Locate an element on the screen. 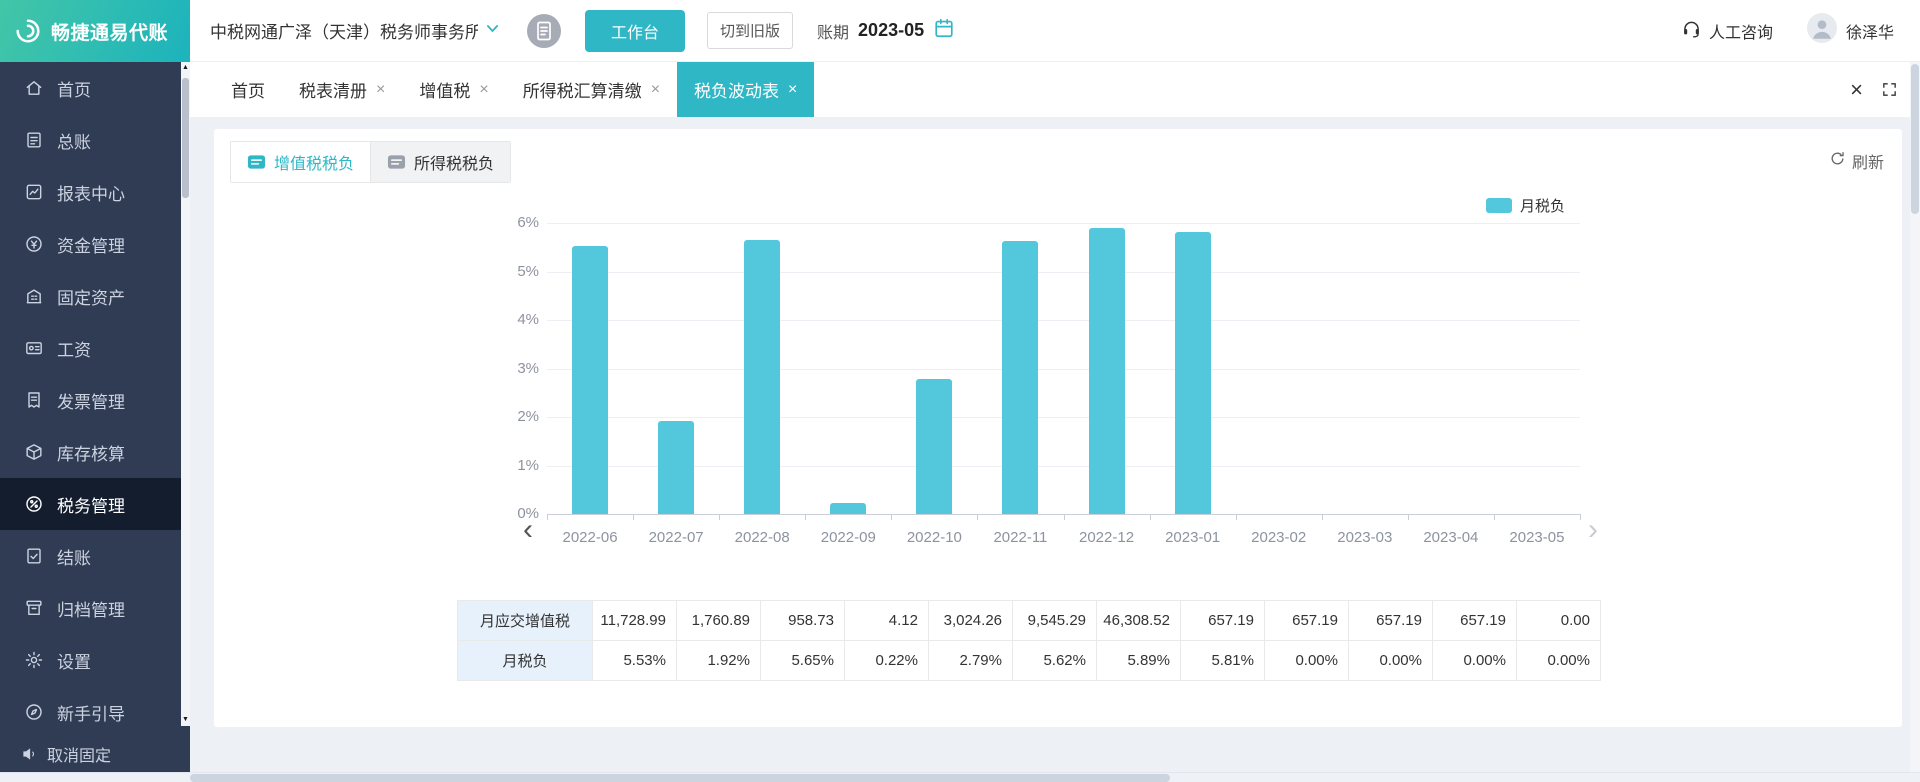 Image resolution: width=1920 pixels, height=782 pixels. sidebar-item-label: 归档管理 is located at coordinates (91, 610).